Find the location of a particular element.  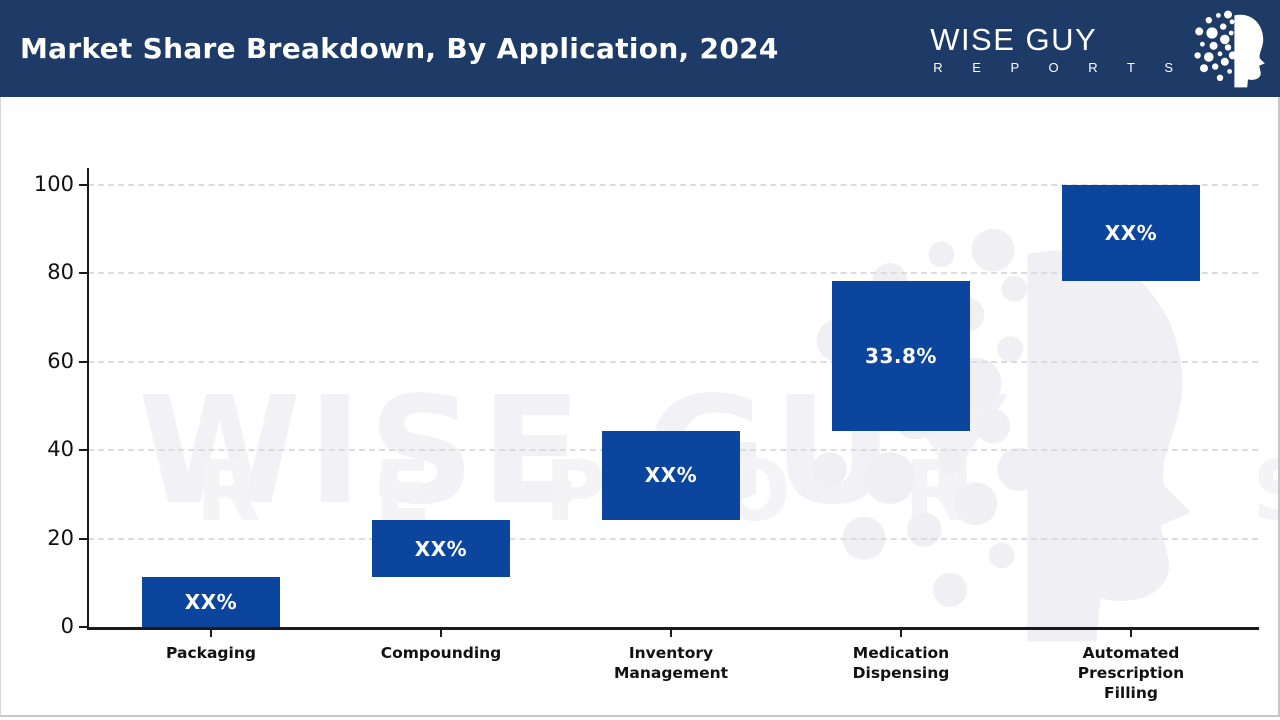

brand-logo-text: WISE GUY R E P O R T S is located at coordinates (1058, 48).